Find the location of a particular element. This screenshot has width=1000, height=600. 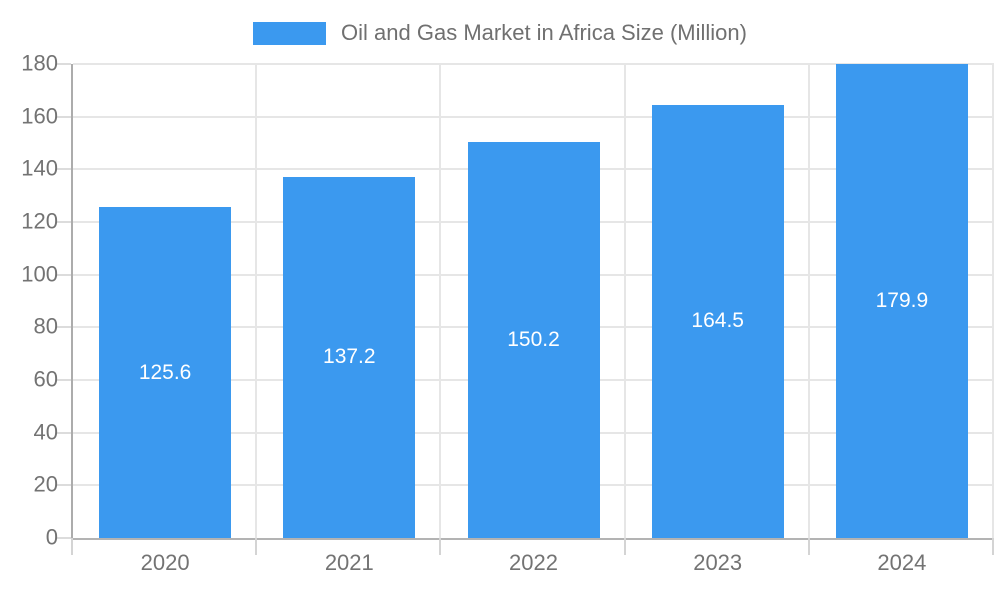

bar-value-label: 179.9 is located at coordinates (902, 301).